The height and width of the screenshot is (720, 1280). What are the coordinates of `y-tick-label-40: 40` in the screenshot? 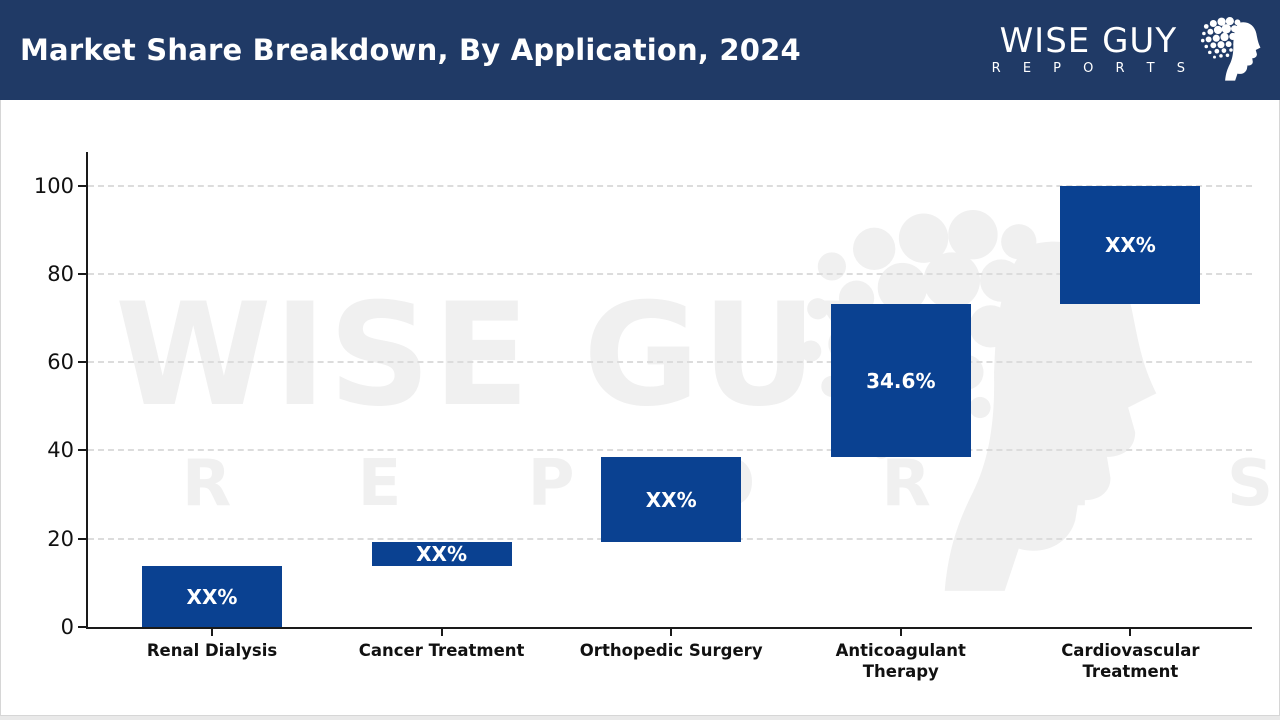 It's located at (60, 450).